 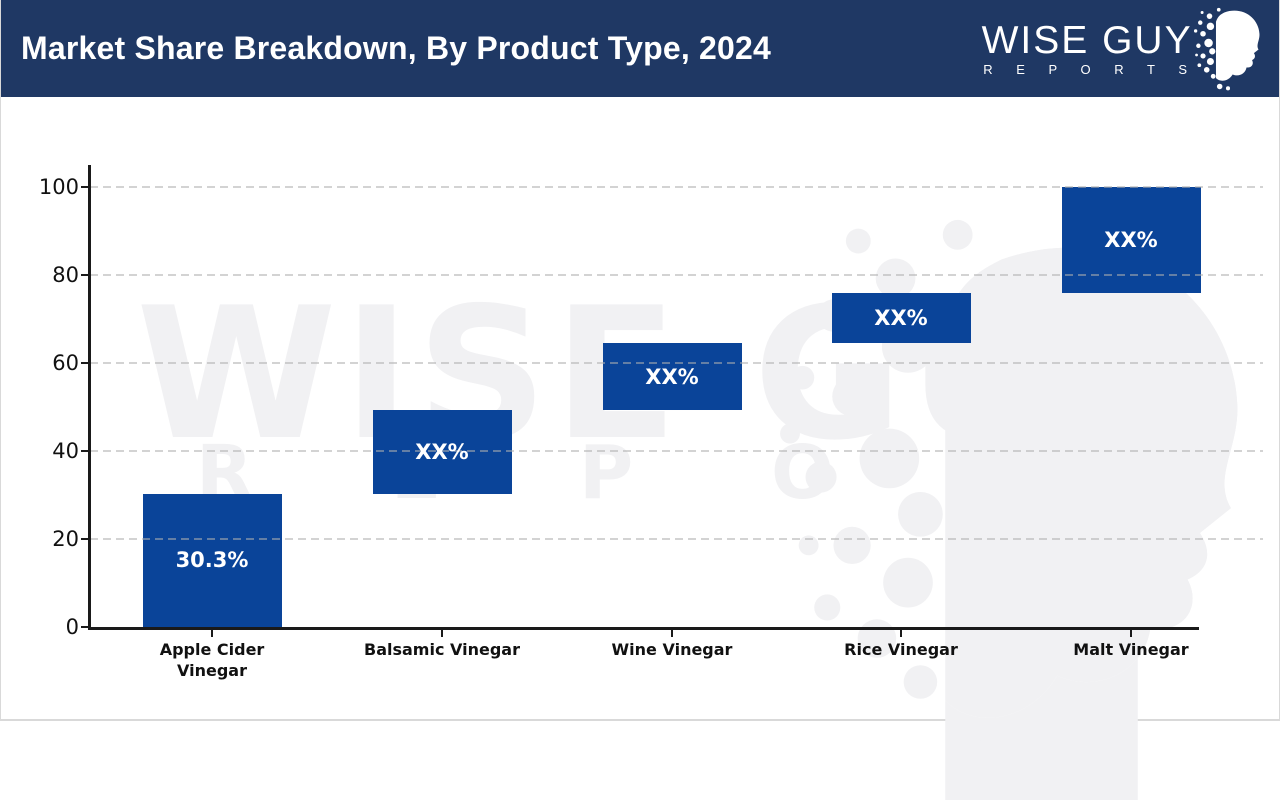 I want to click on x-tick-balsamic-vinegar, so click(x=442, y=633).